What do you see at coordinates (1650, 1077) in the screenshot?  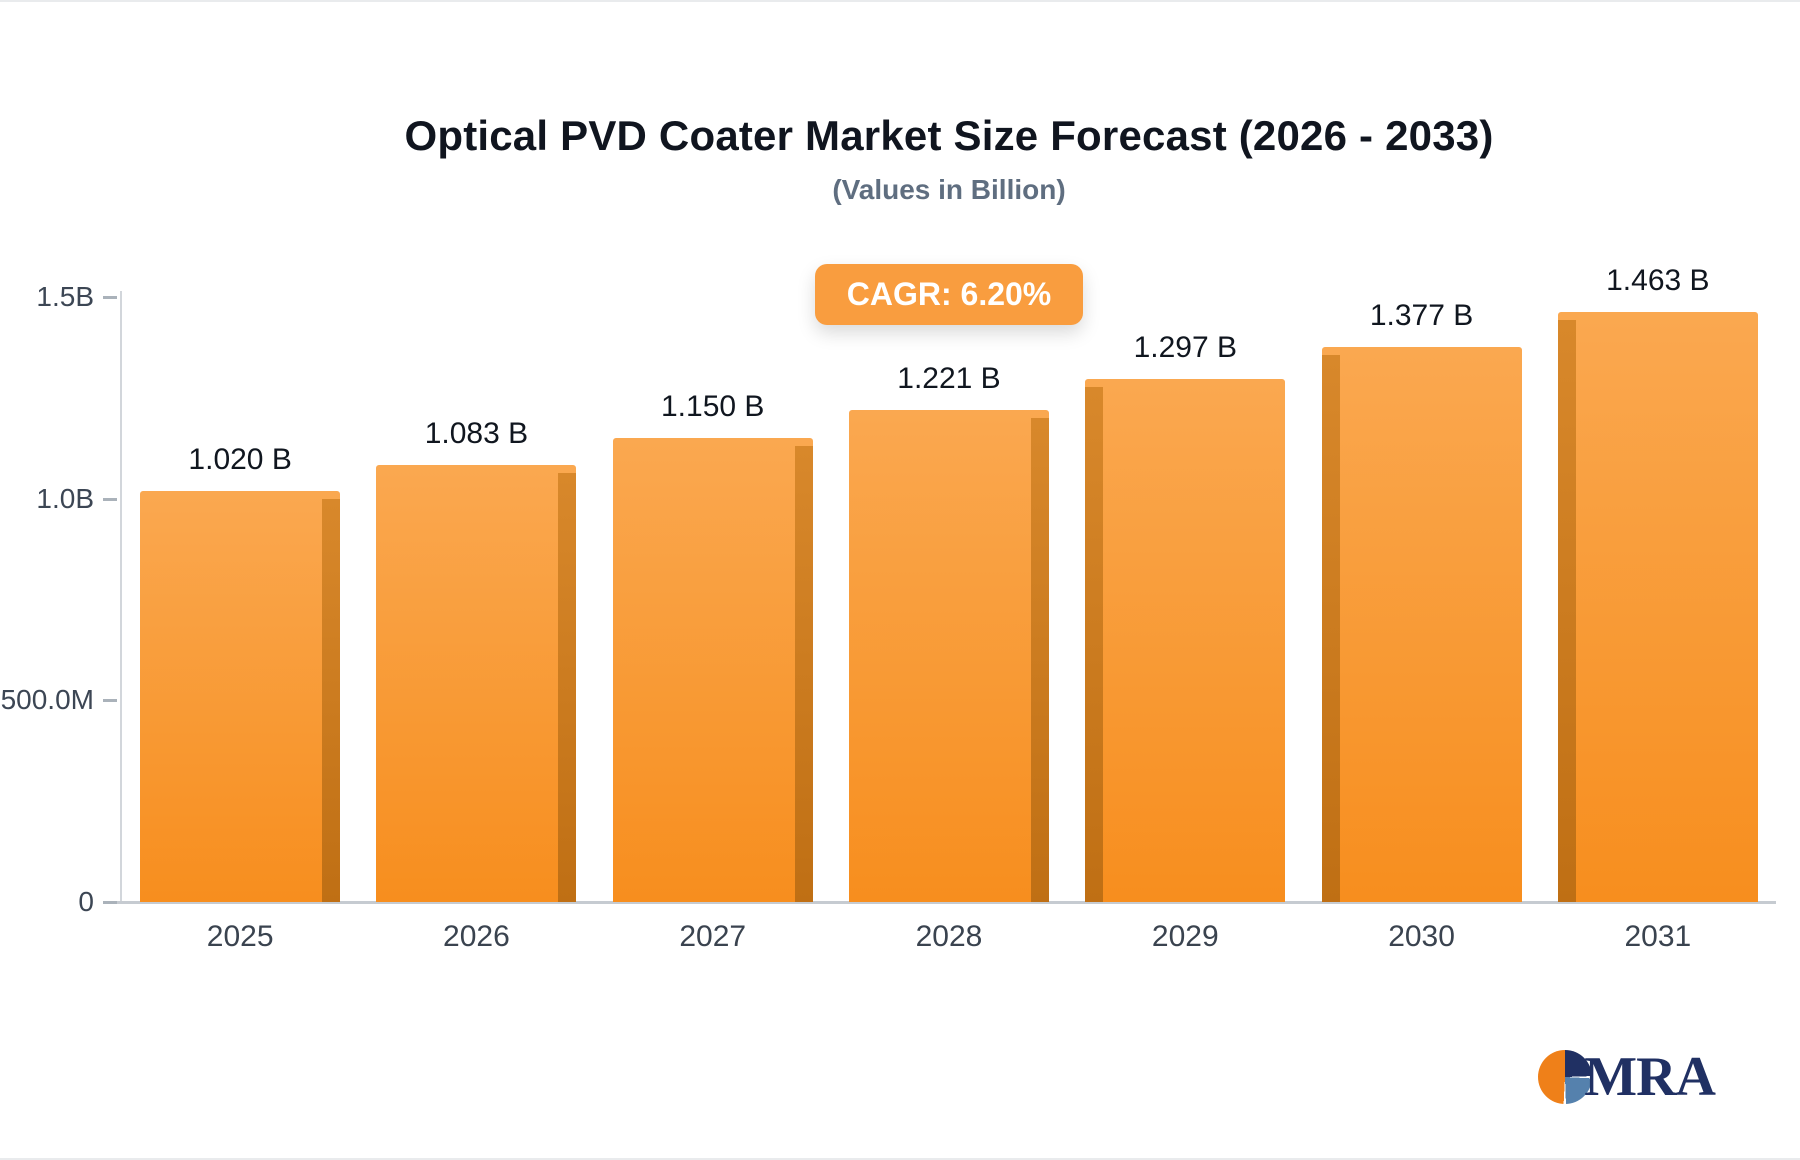 I see `logo-text: MRA` at bounding box center [1650, 1077].